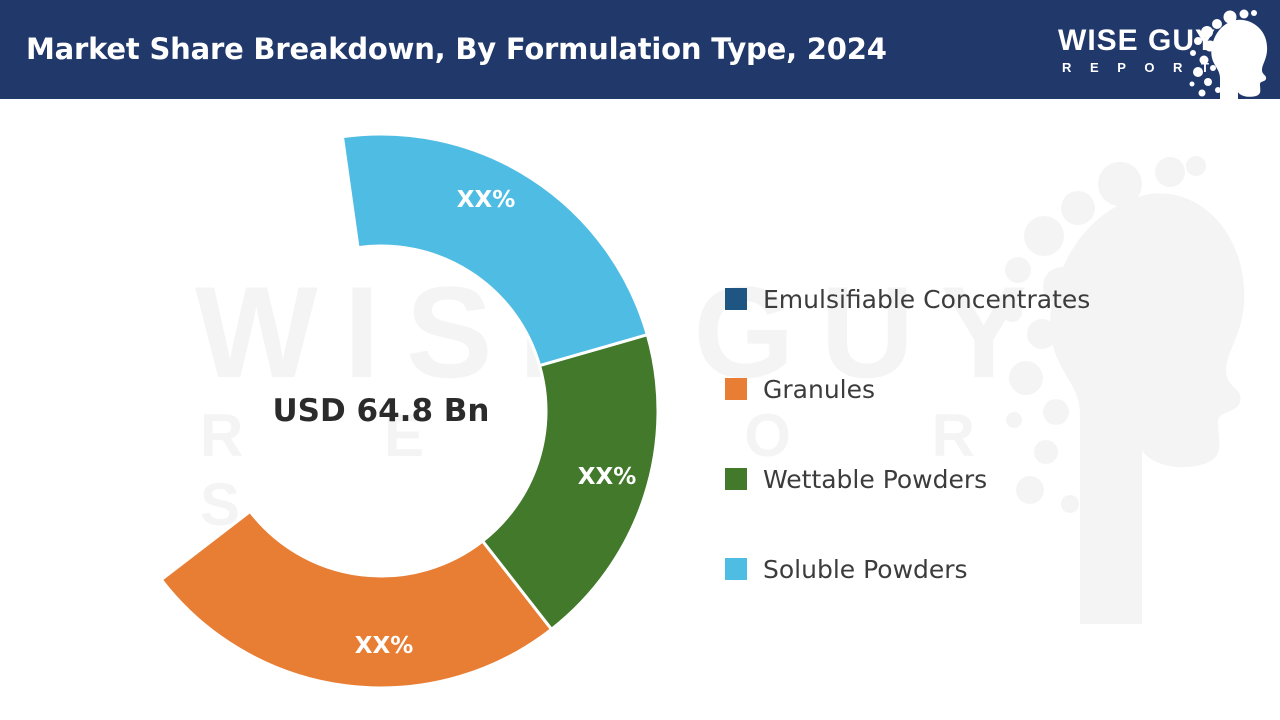 The image size is (1280, 720). What do you see at coordinates (486, 200) in the screenshot?
I see `slice-label-soluble-powders: XX%` at bounding box center [486, 200].